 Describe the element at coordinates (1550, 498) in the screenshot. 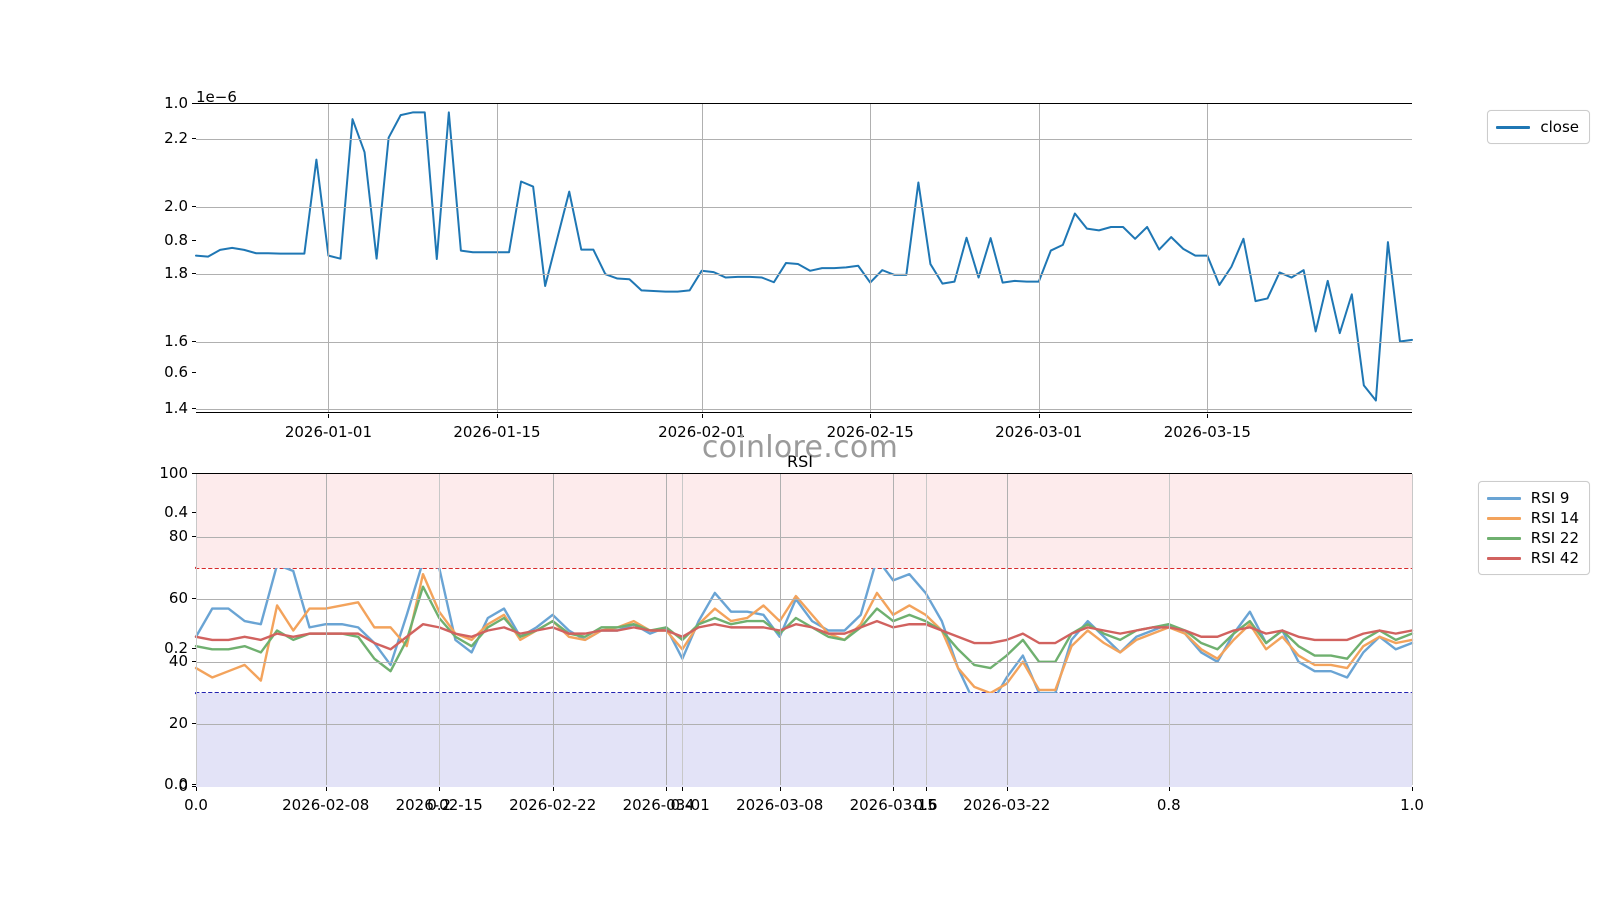

I see `rsi-legend-label: RSI 9` at that location.